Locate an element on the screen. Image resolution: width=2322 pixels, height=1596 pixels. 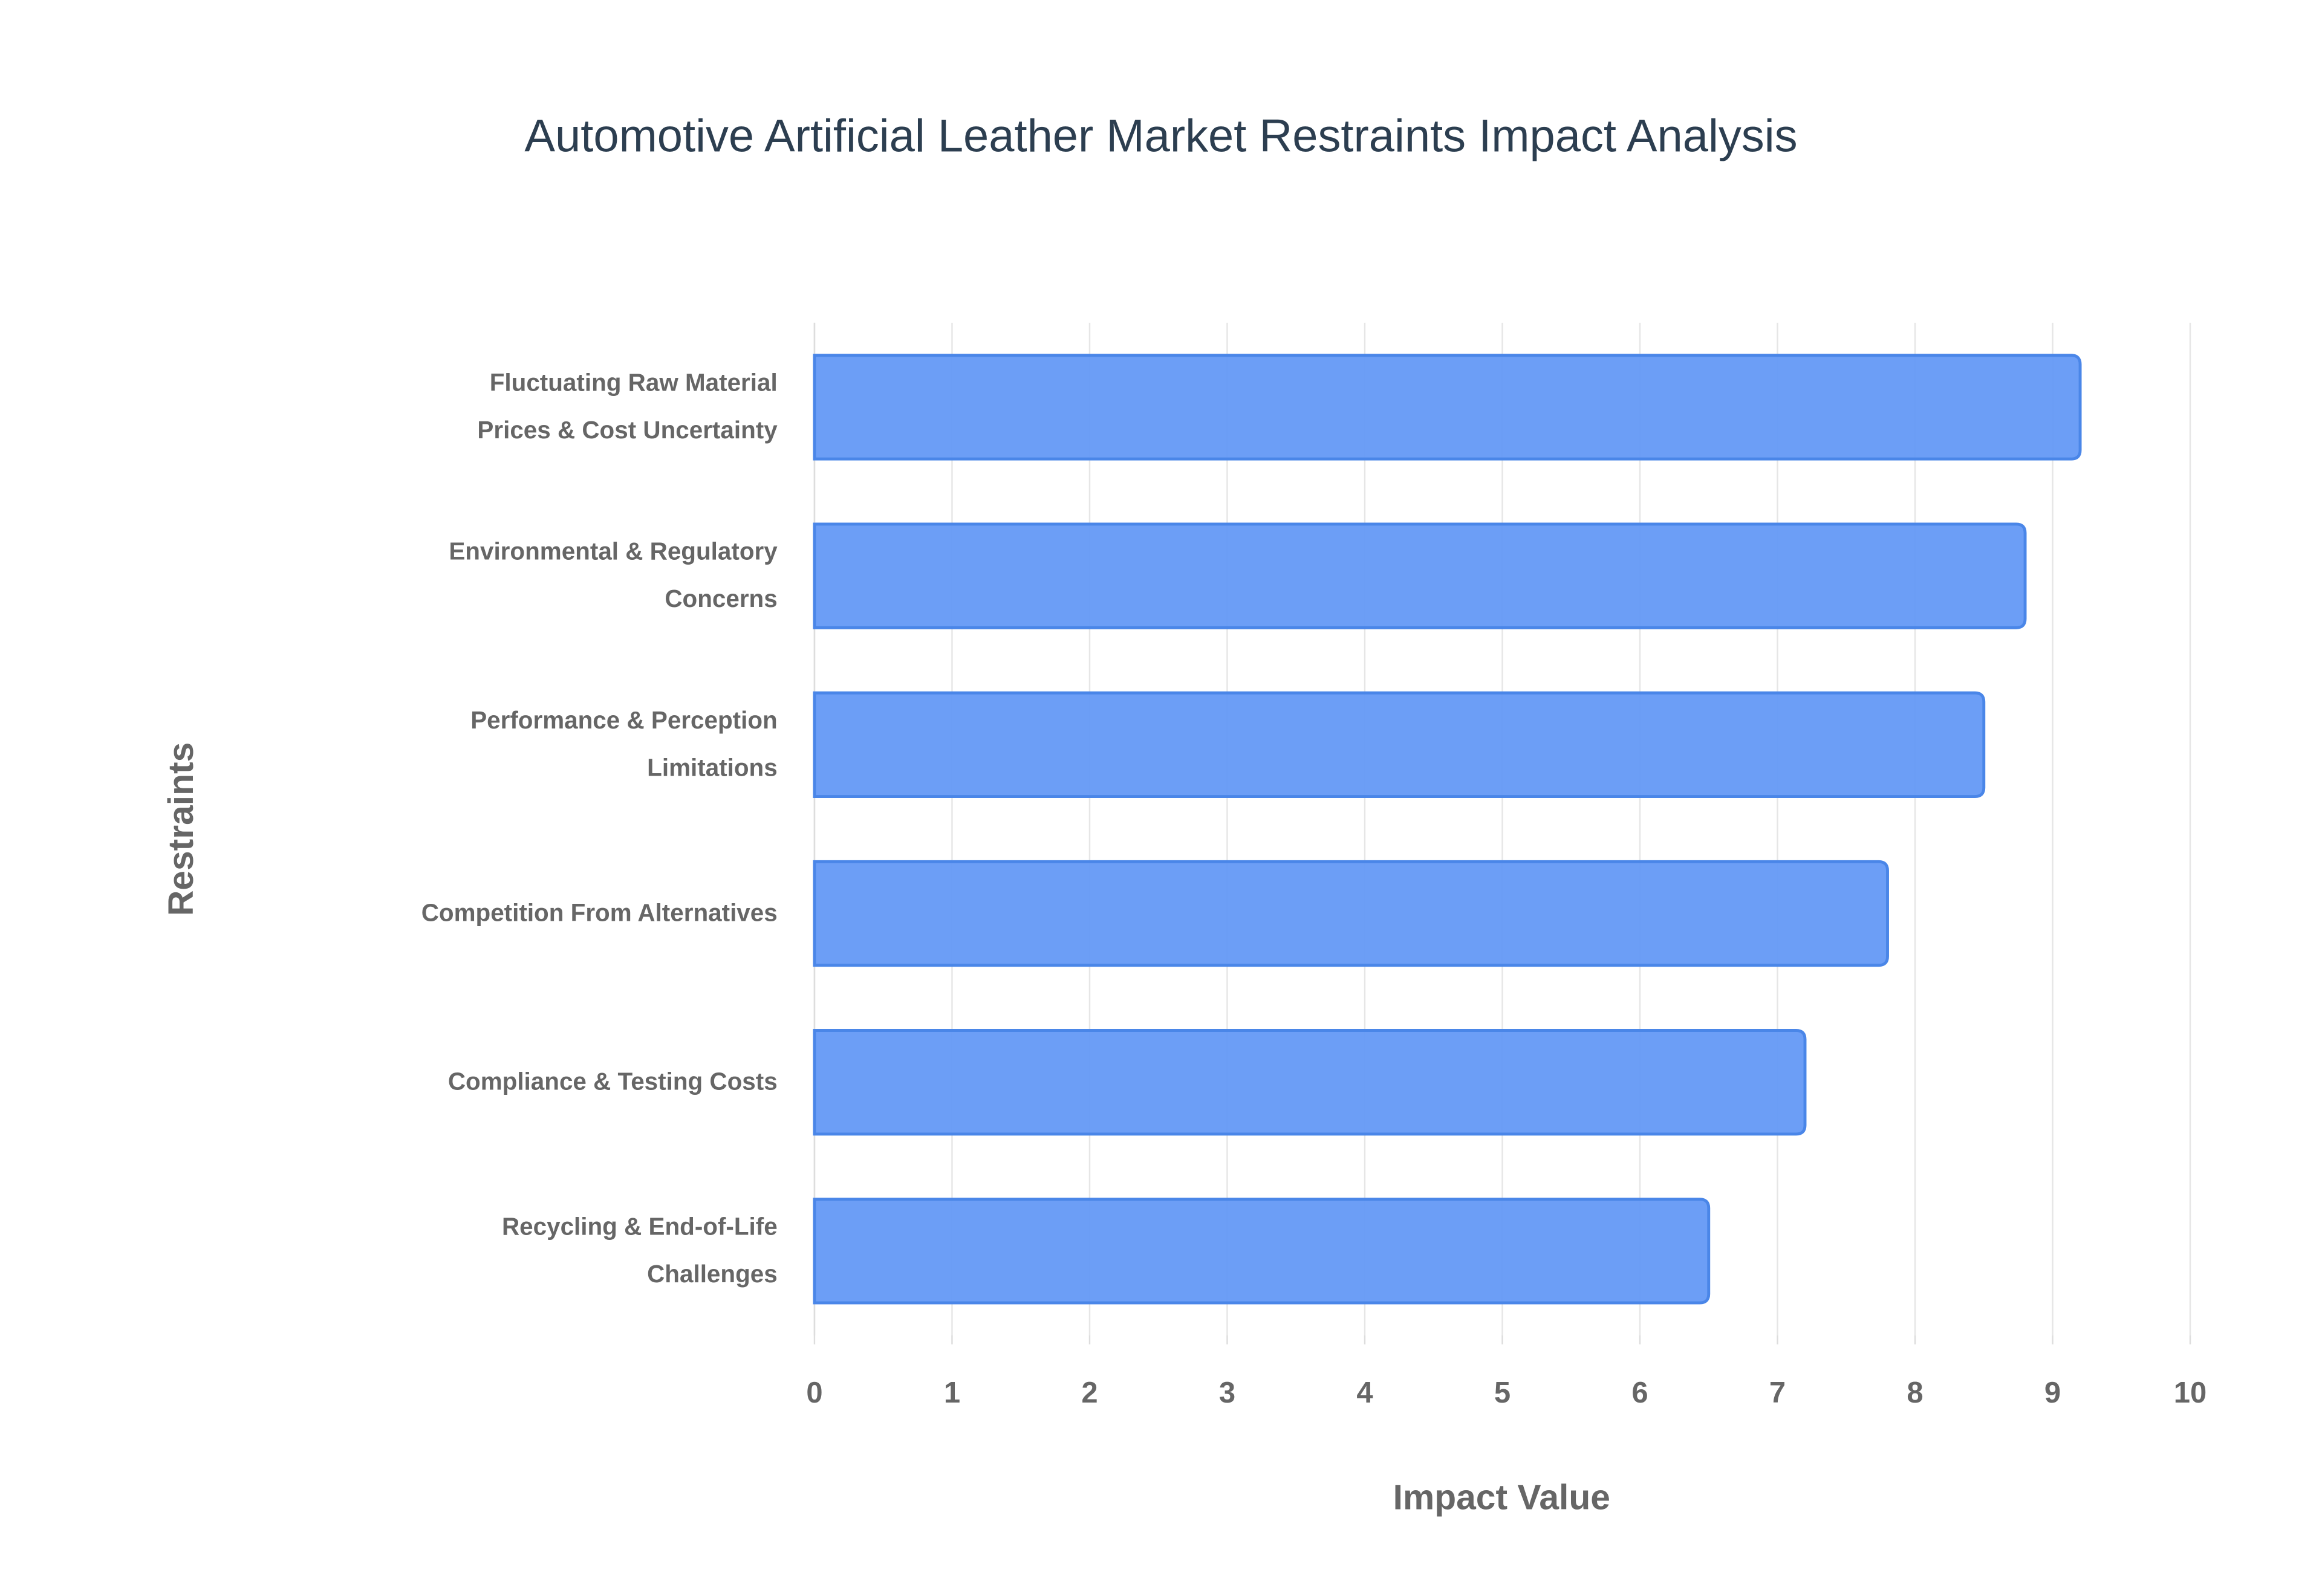
x-tick-label: 4 is located at coordinates (1364, 1393).